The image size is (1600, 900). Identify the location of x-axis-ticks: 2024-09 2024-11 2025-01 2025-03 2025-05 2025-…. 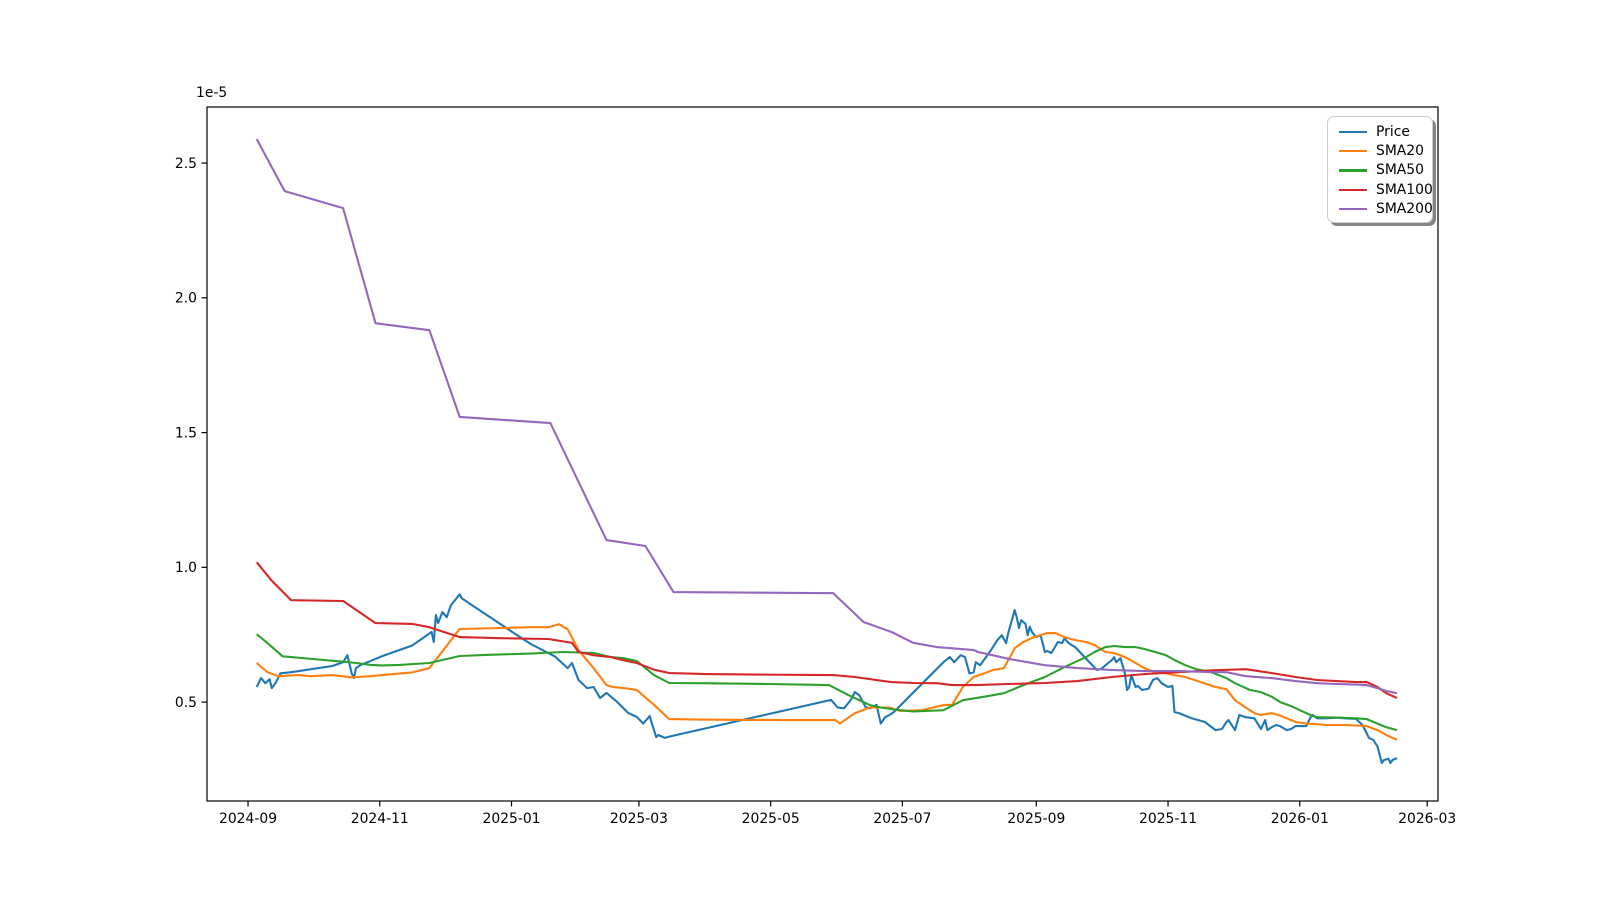
(837, 814).